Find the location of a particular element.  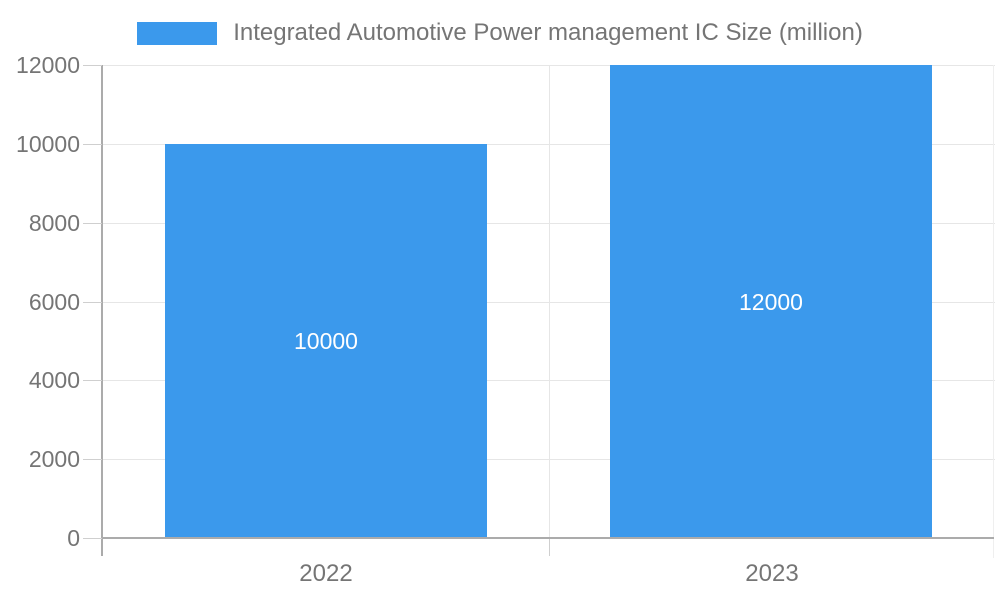

plot-right-border is located at coordinates (993, 311).